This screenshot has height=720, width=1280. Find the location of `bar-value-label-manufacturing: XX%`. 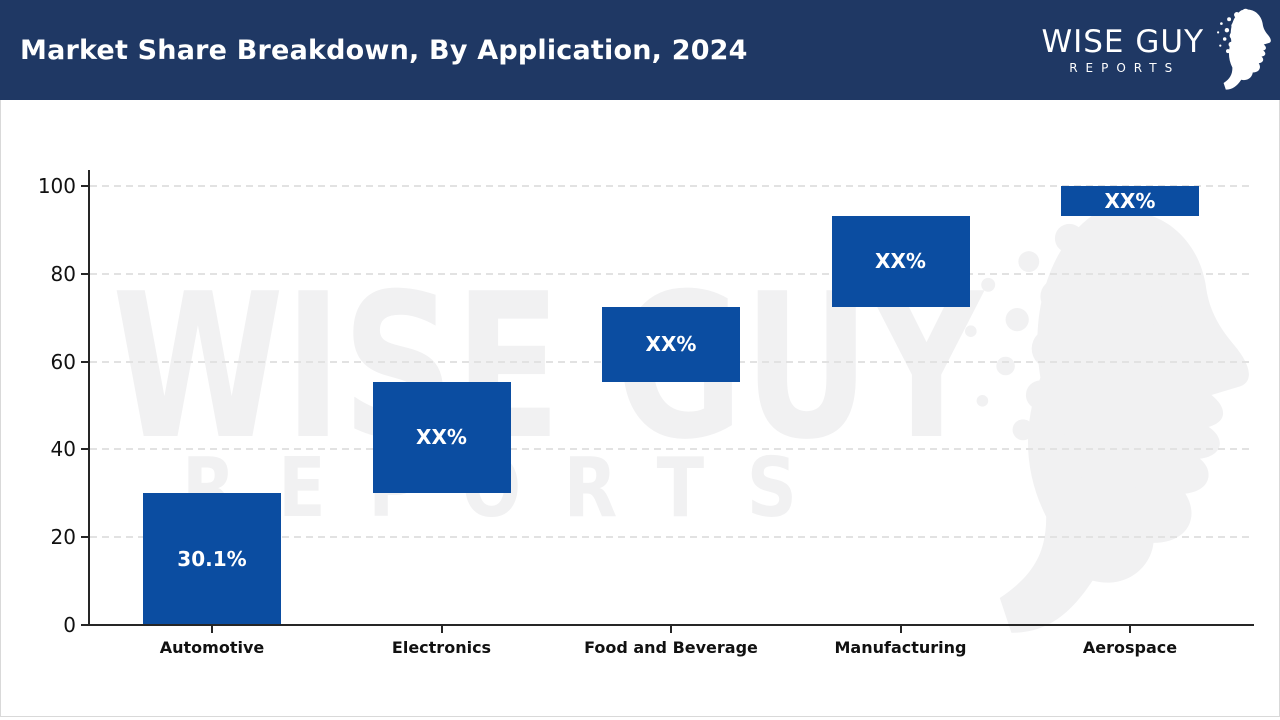

bar-value-label-manufacturing: XX% is located at coordinates (900, 261).